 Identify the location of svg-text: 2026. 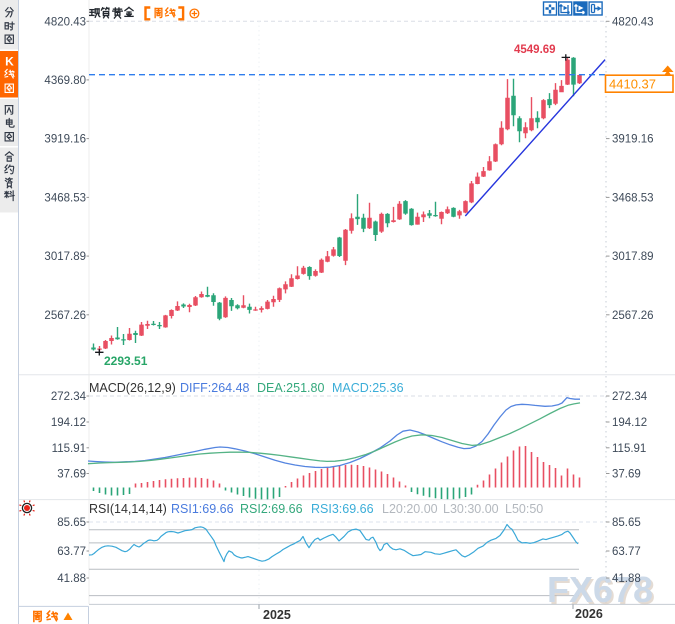
(589, 614).